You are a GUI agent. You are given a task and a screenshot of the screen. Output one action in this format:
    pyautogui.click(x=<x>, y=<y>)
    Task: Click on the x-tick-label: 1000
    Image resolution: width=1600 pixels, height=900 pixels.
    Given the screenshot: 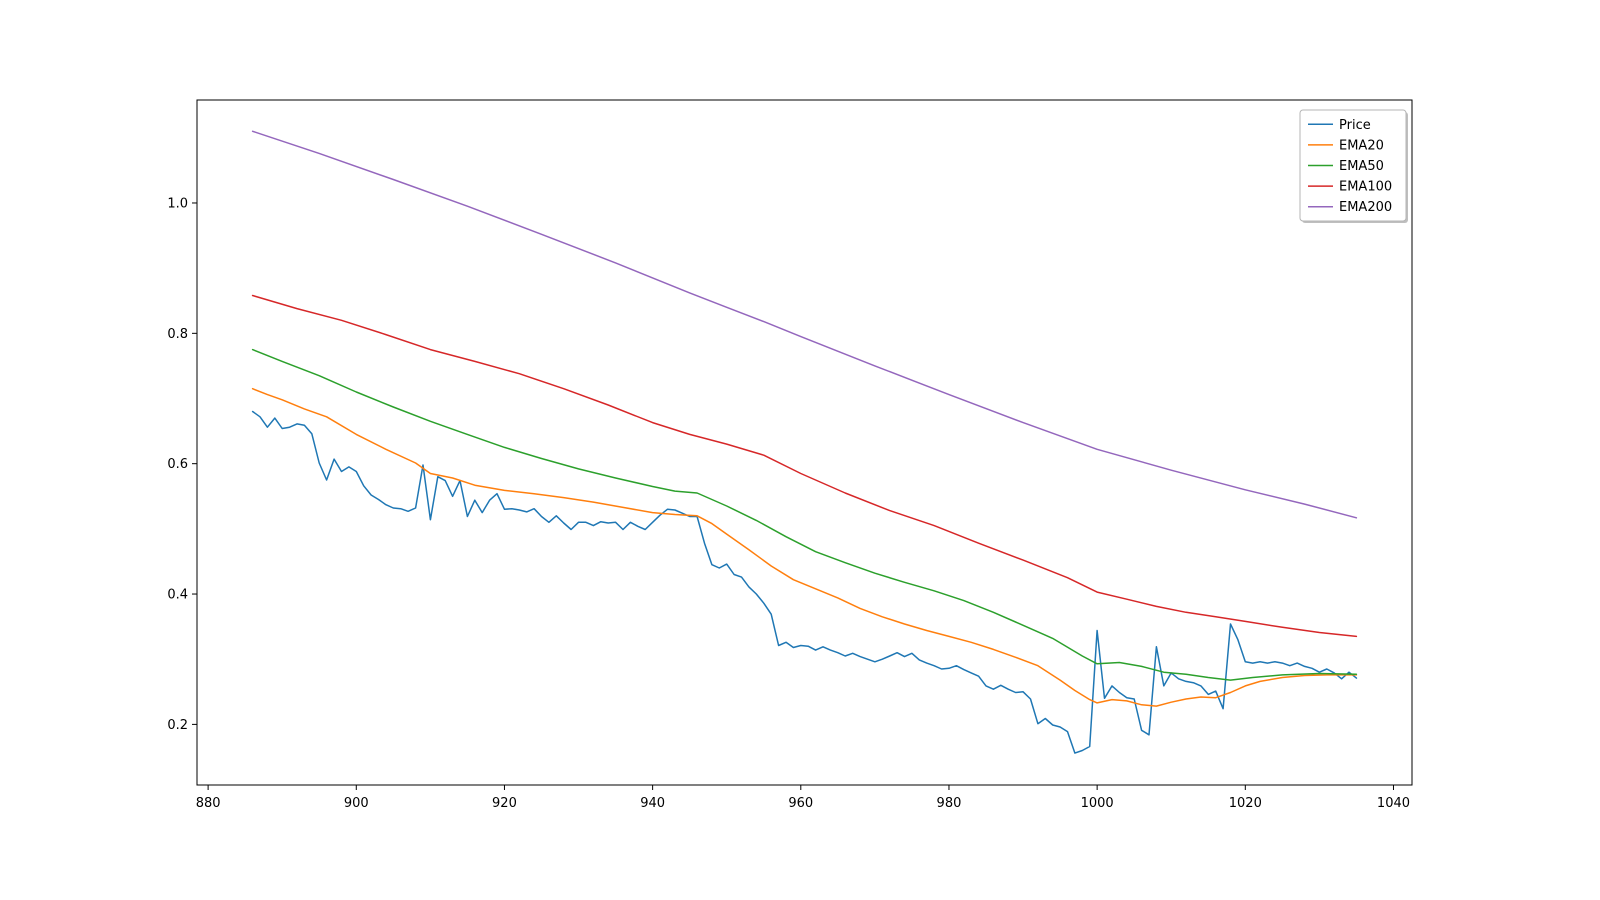 What is the action you would take?
    pyautogui.click(x=1097, y=803)
    